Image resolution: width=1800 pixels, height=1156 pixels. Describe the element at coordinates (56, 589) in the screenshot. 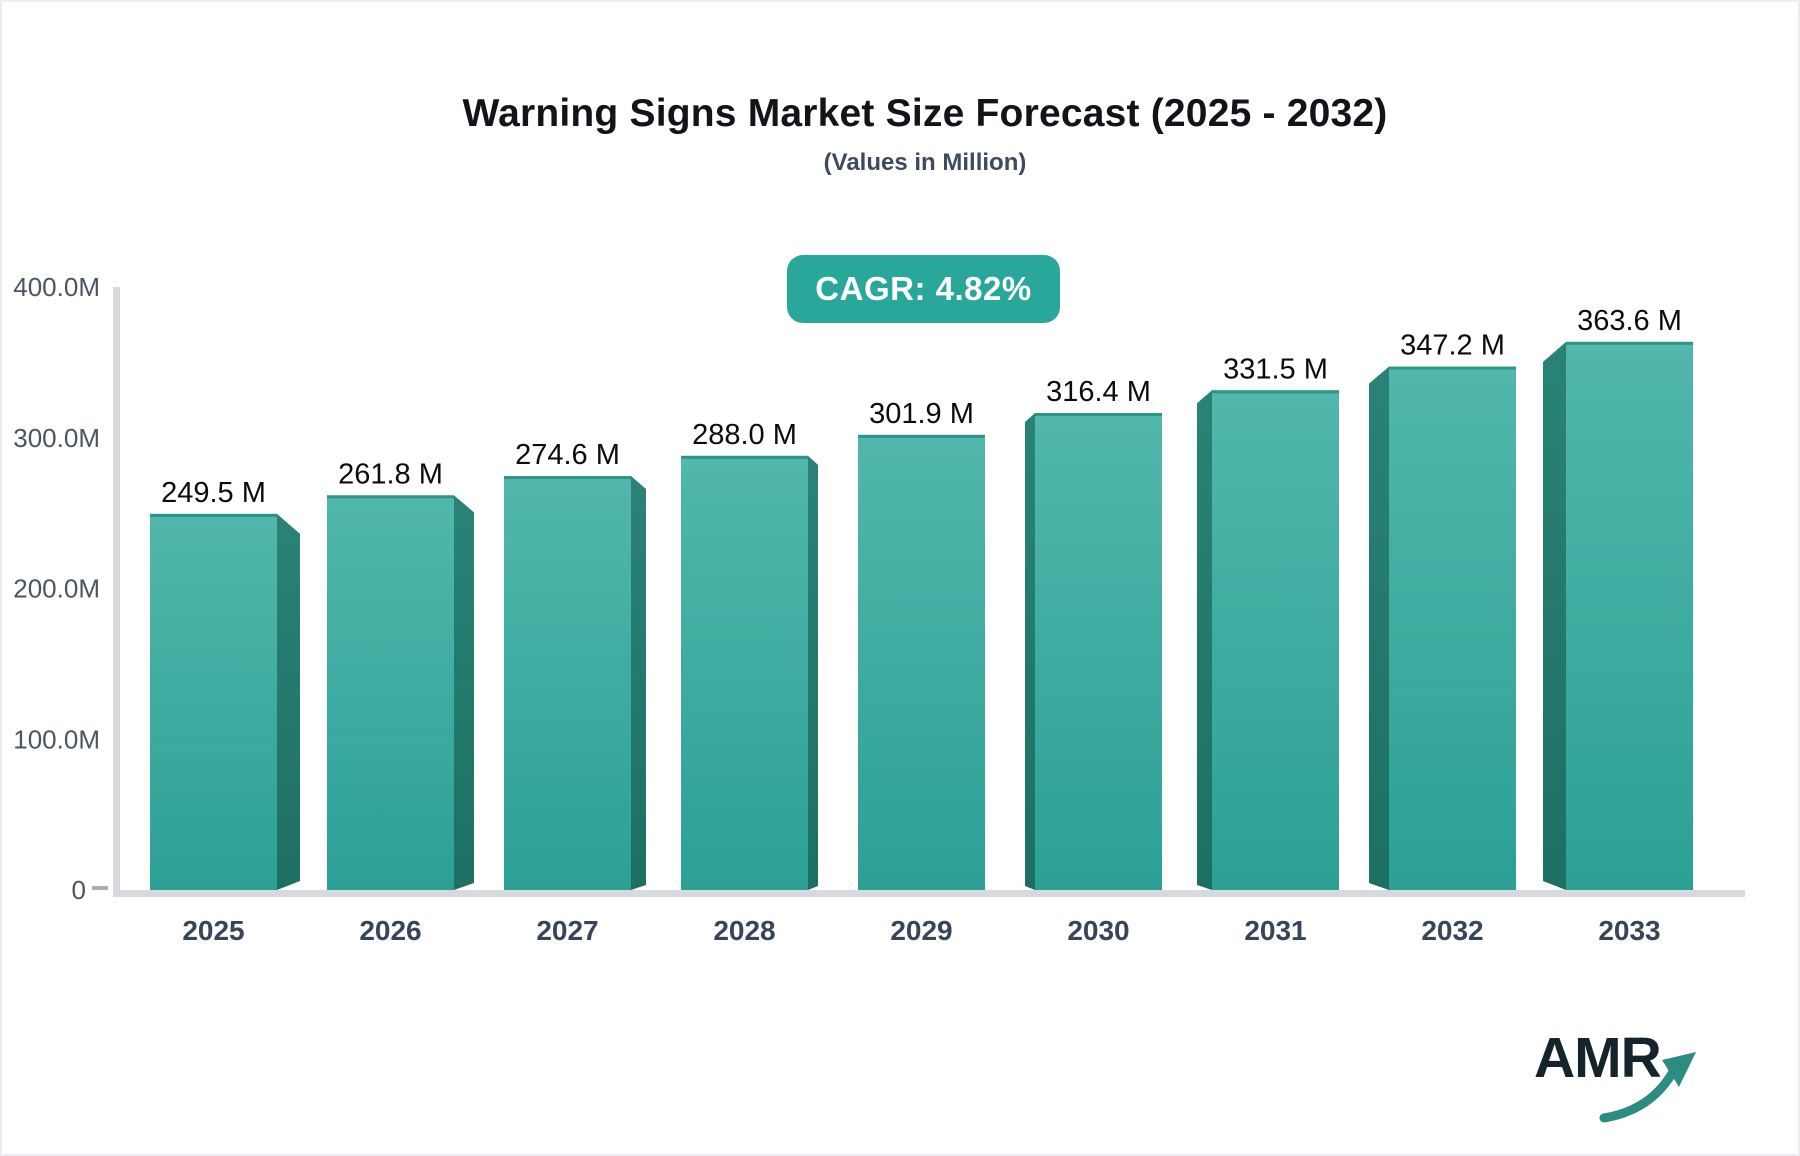

I see `y-axis-tick-label: 200.0M` at that location.